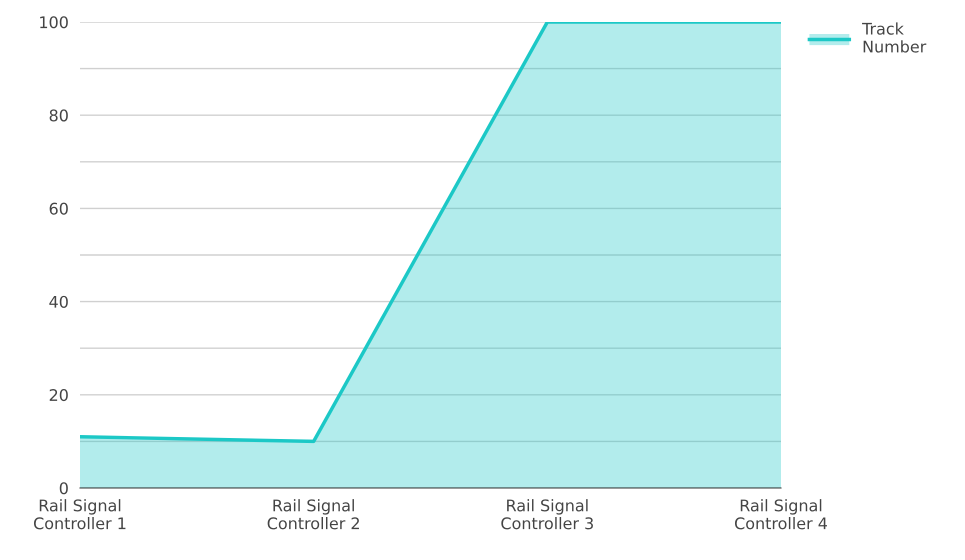 Image resolution: width=965 pixels, height=560 pixels. I want to click on x-tick-label: Rail Signal Controller 1, so click(80, 514).